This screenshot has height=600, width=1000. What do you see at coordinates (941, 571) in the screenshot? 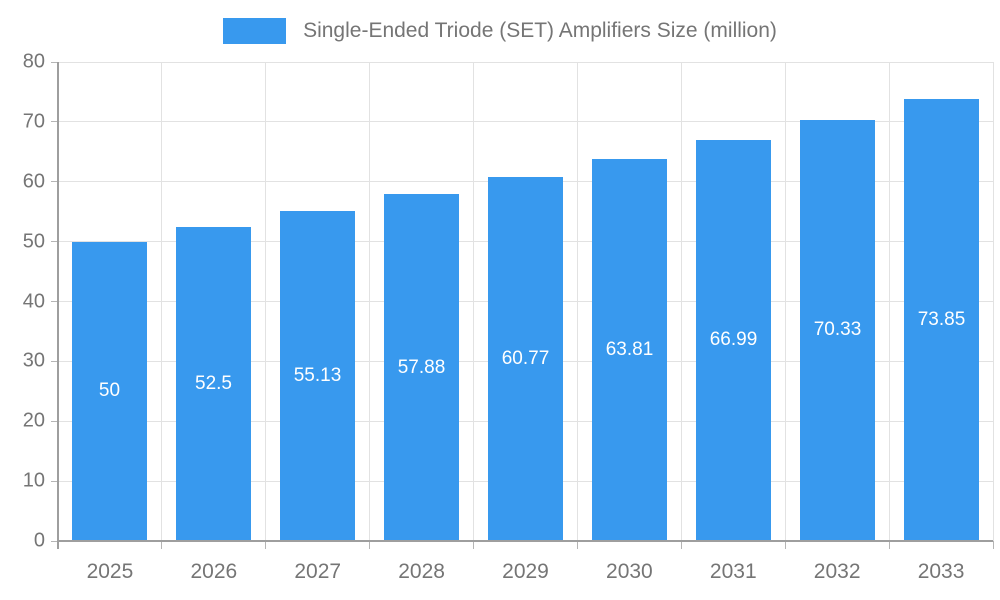
I see `x-axis-category-label: 2033` at bounding box center [941, 571].